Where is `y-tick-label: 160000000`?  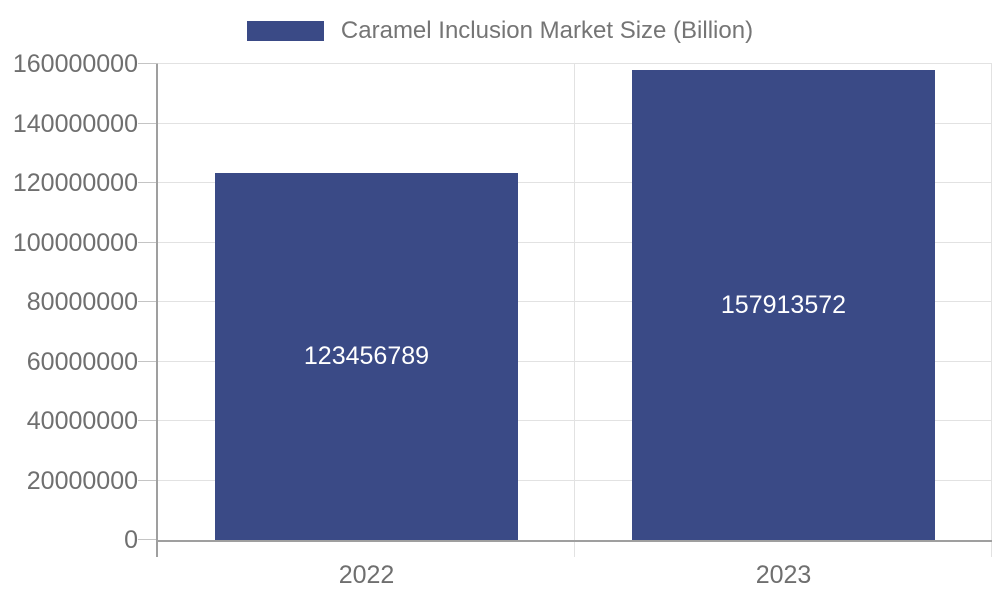
y-tick-label: 160000000 is located at coordinates (75, 64).